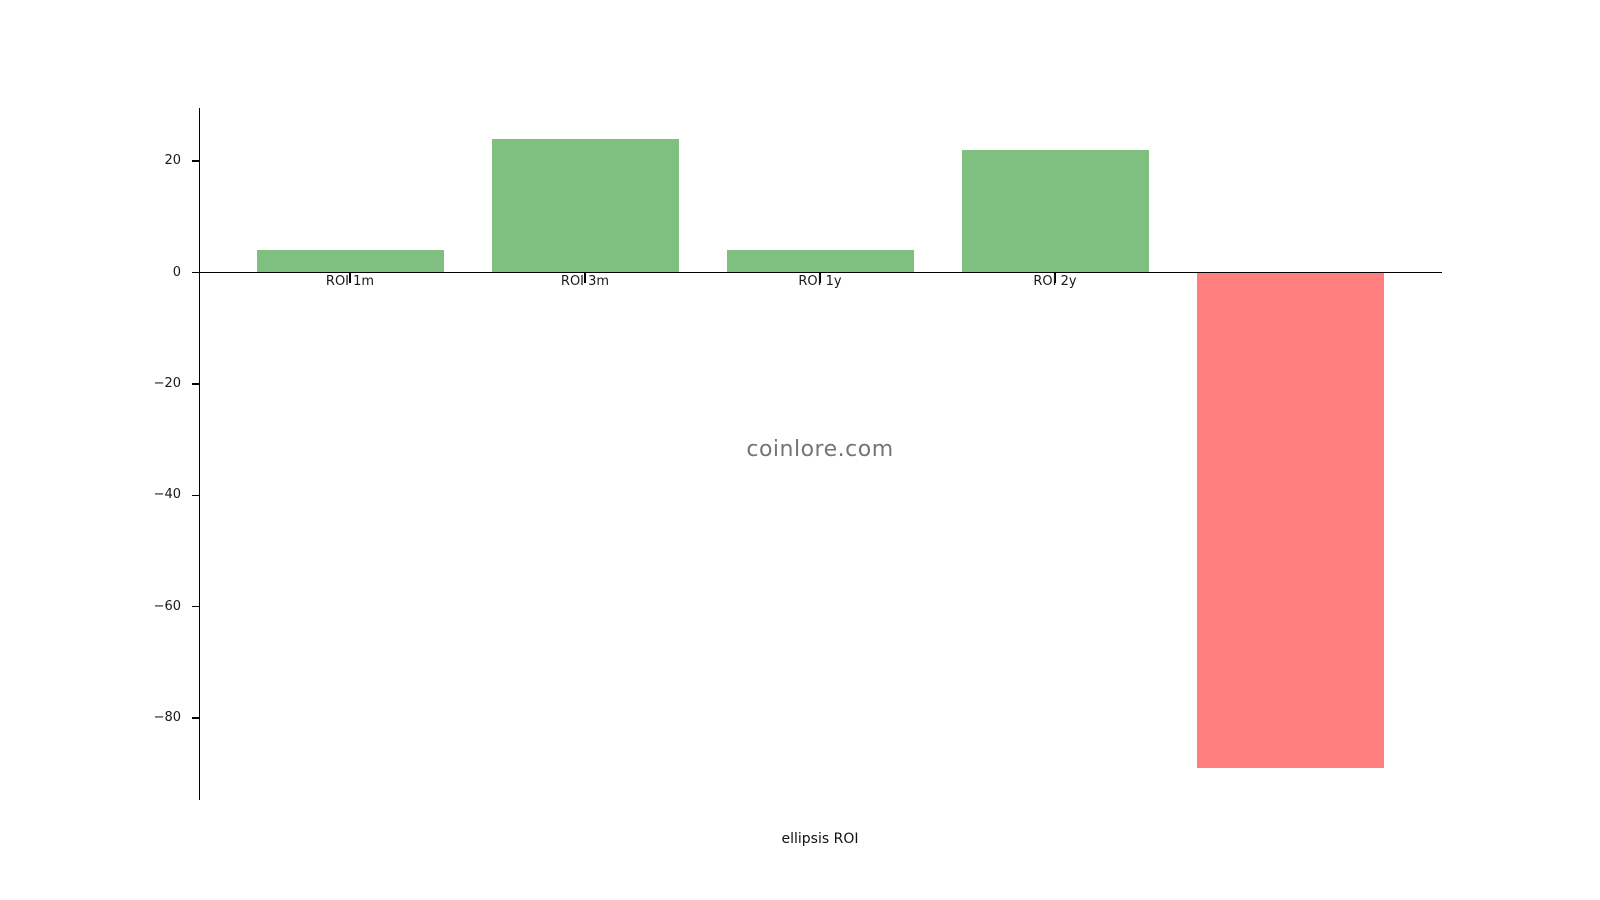 The height and width of the screenshot is (900, 1600). What do you see at coordinates (167, 606) in the screenshot?
I see `y-axis-tick-label: −60` at bounding box center [167, 606].